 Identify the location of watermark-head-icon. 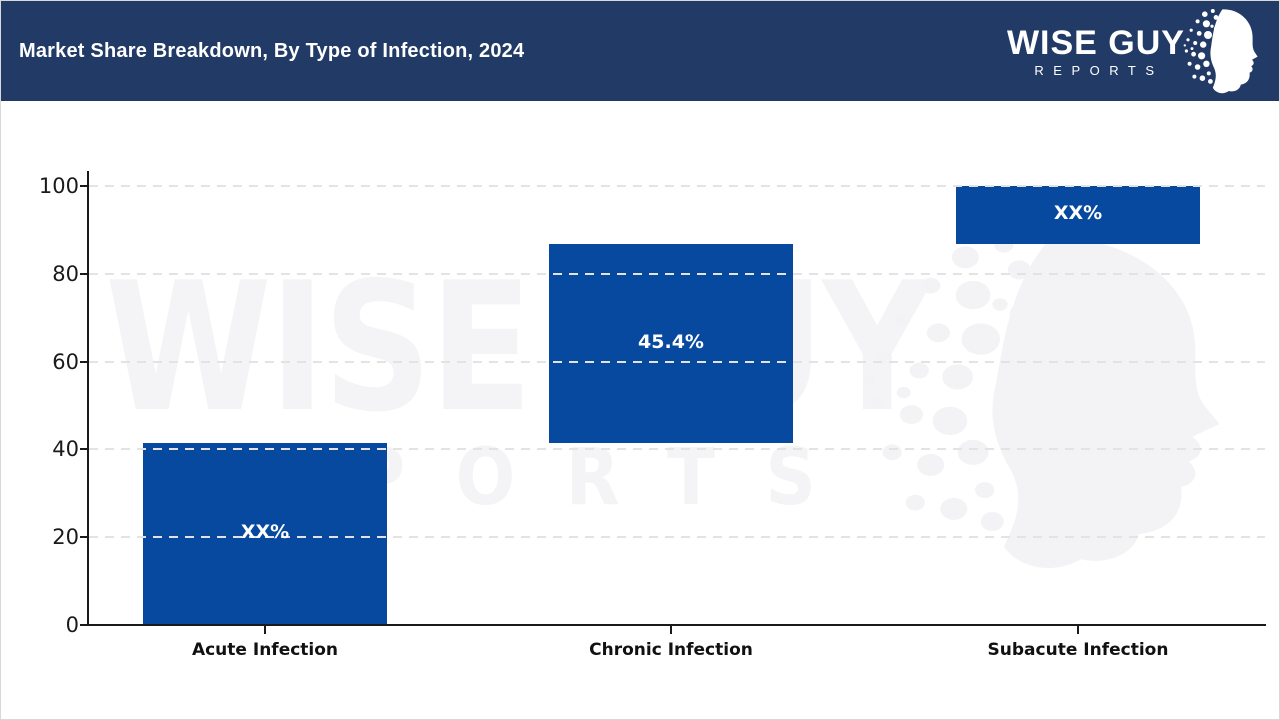
(1041, 402).